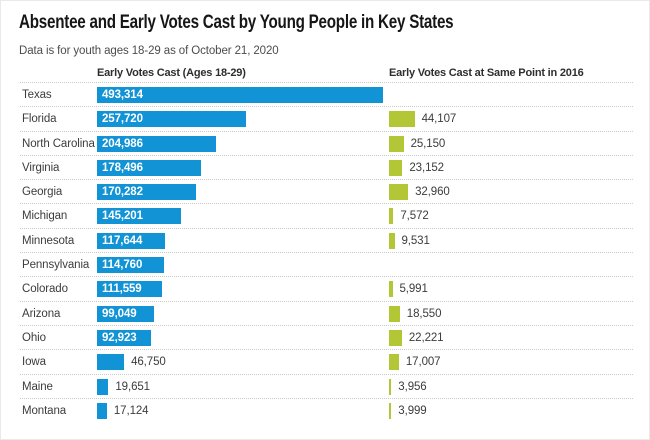 This screenshot has width=650, height=440. Describe the element at coordinates (326, 385) in the screenshot. I see `chart-row: Maine 19,651 3,956` at that location.